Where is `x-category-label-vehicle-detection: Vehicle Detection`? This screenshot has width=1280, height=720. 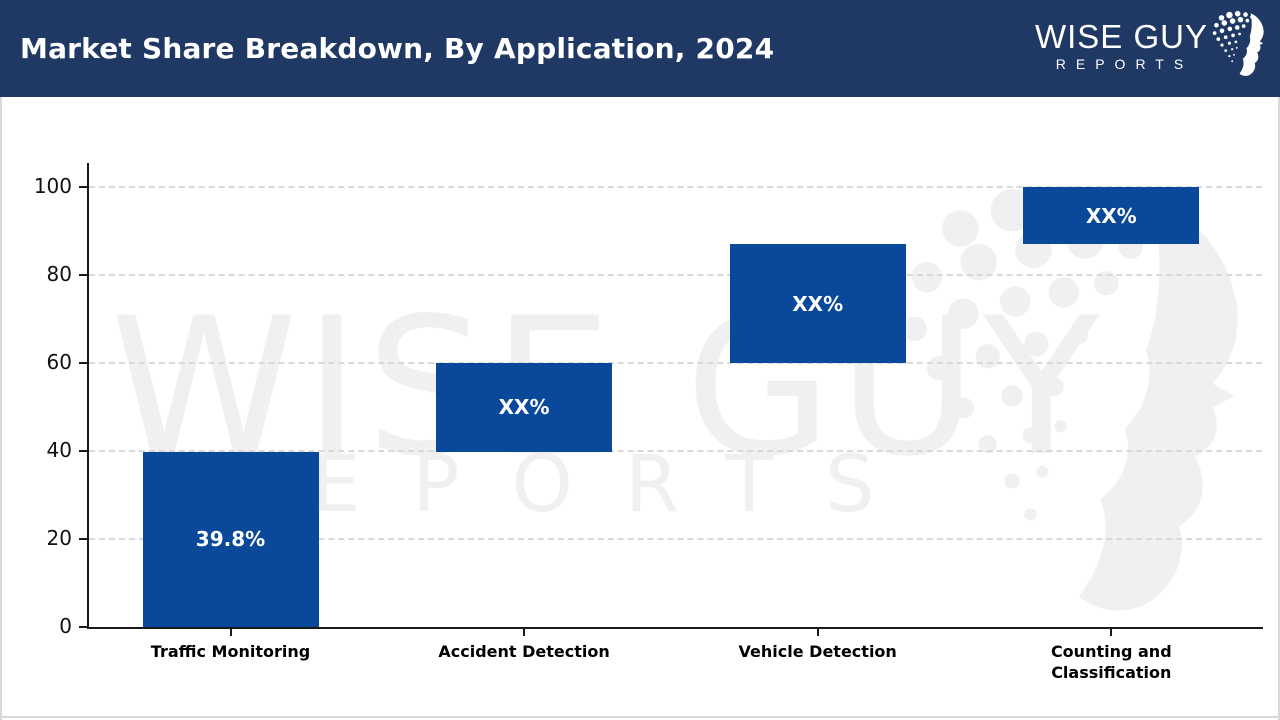
x-category-label-vehicle-detection: Vehicle Detection is located at coordinates (817, 651).